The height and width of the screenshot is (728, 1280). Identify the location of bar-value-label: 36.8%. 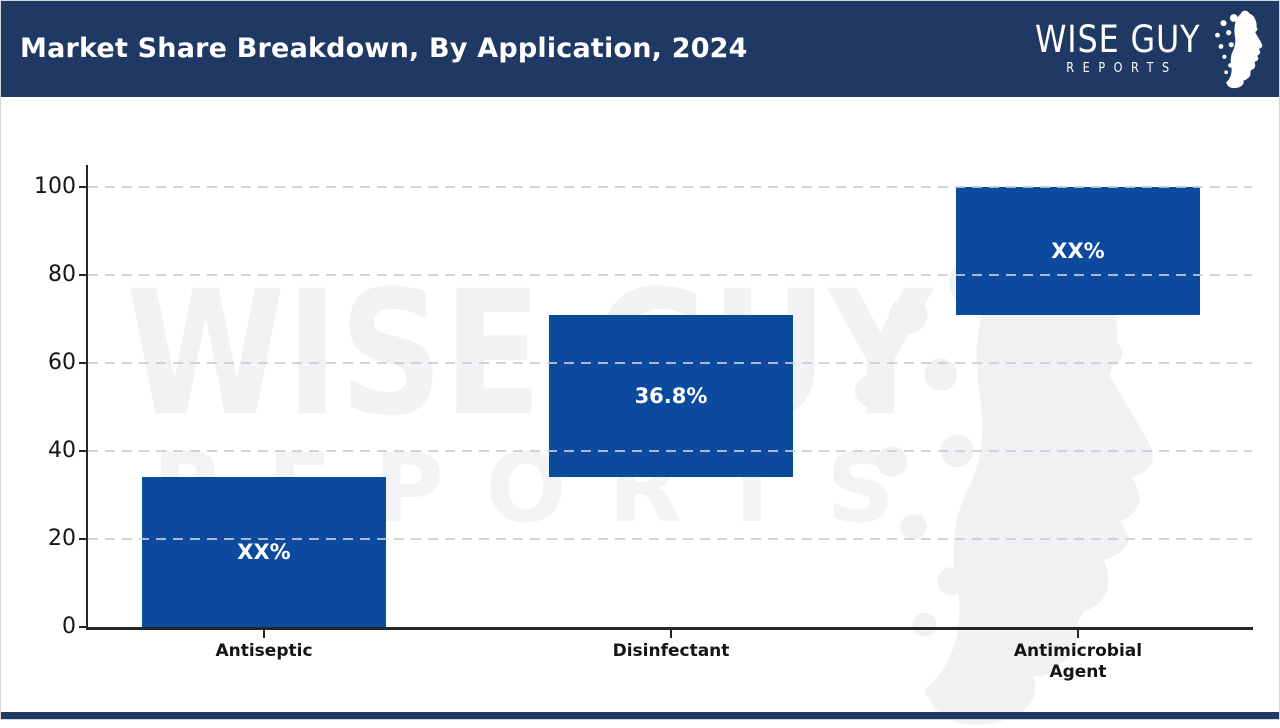
(671, 396).